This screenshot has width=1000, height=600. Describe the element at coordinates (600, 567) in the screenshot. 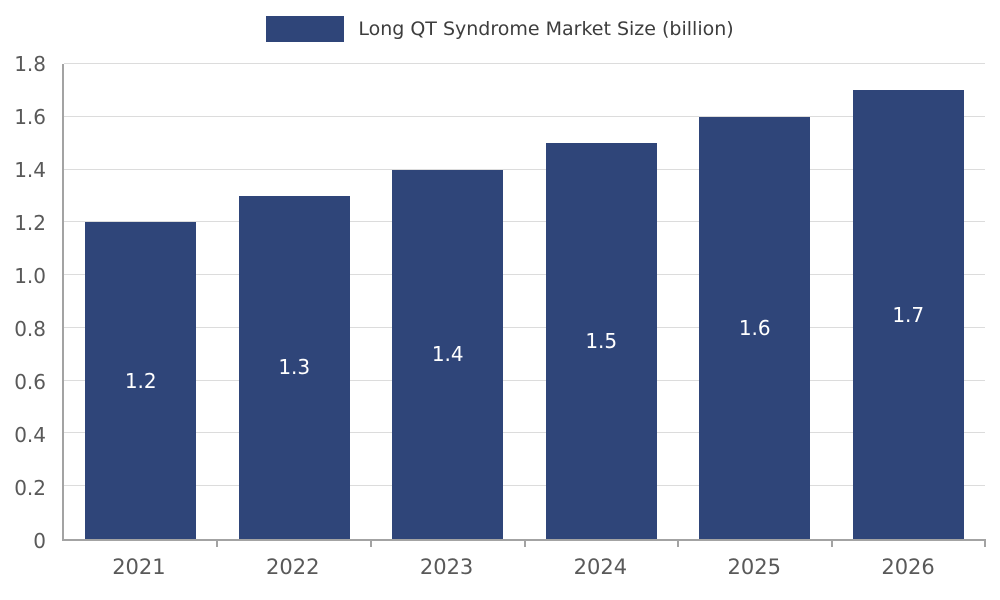

I see `x-tick-label: 2024` at that location.